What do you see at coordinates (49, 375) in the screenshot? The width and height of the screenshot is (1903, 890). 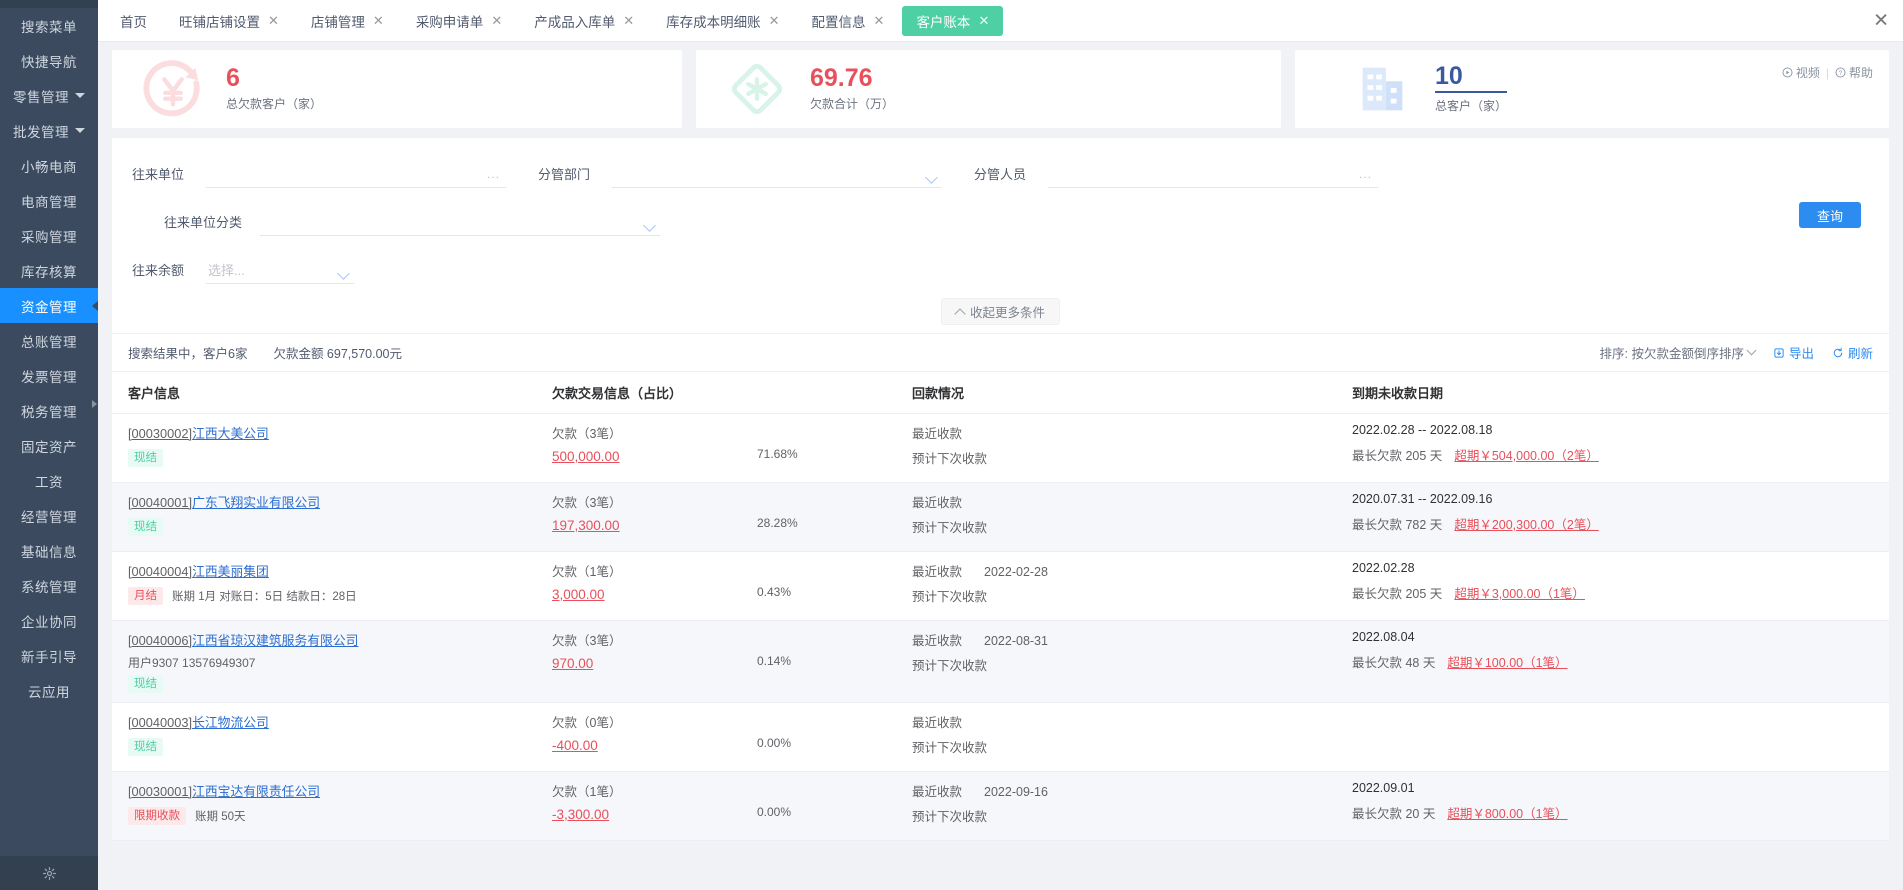 I see `sidebar-item-10: 发票管理` at bounding box center [49, 375].